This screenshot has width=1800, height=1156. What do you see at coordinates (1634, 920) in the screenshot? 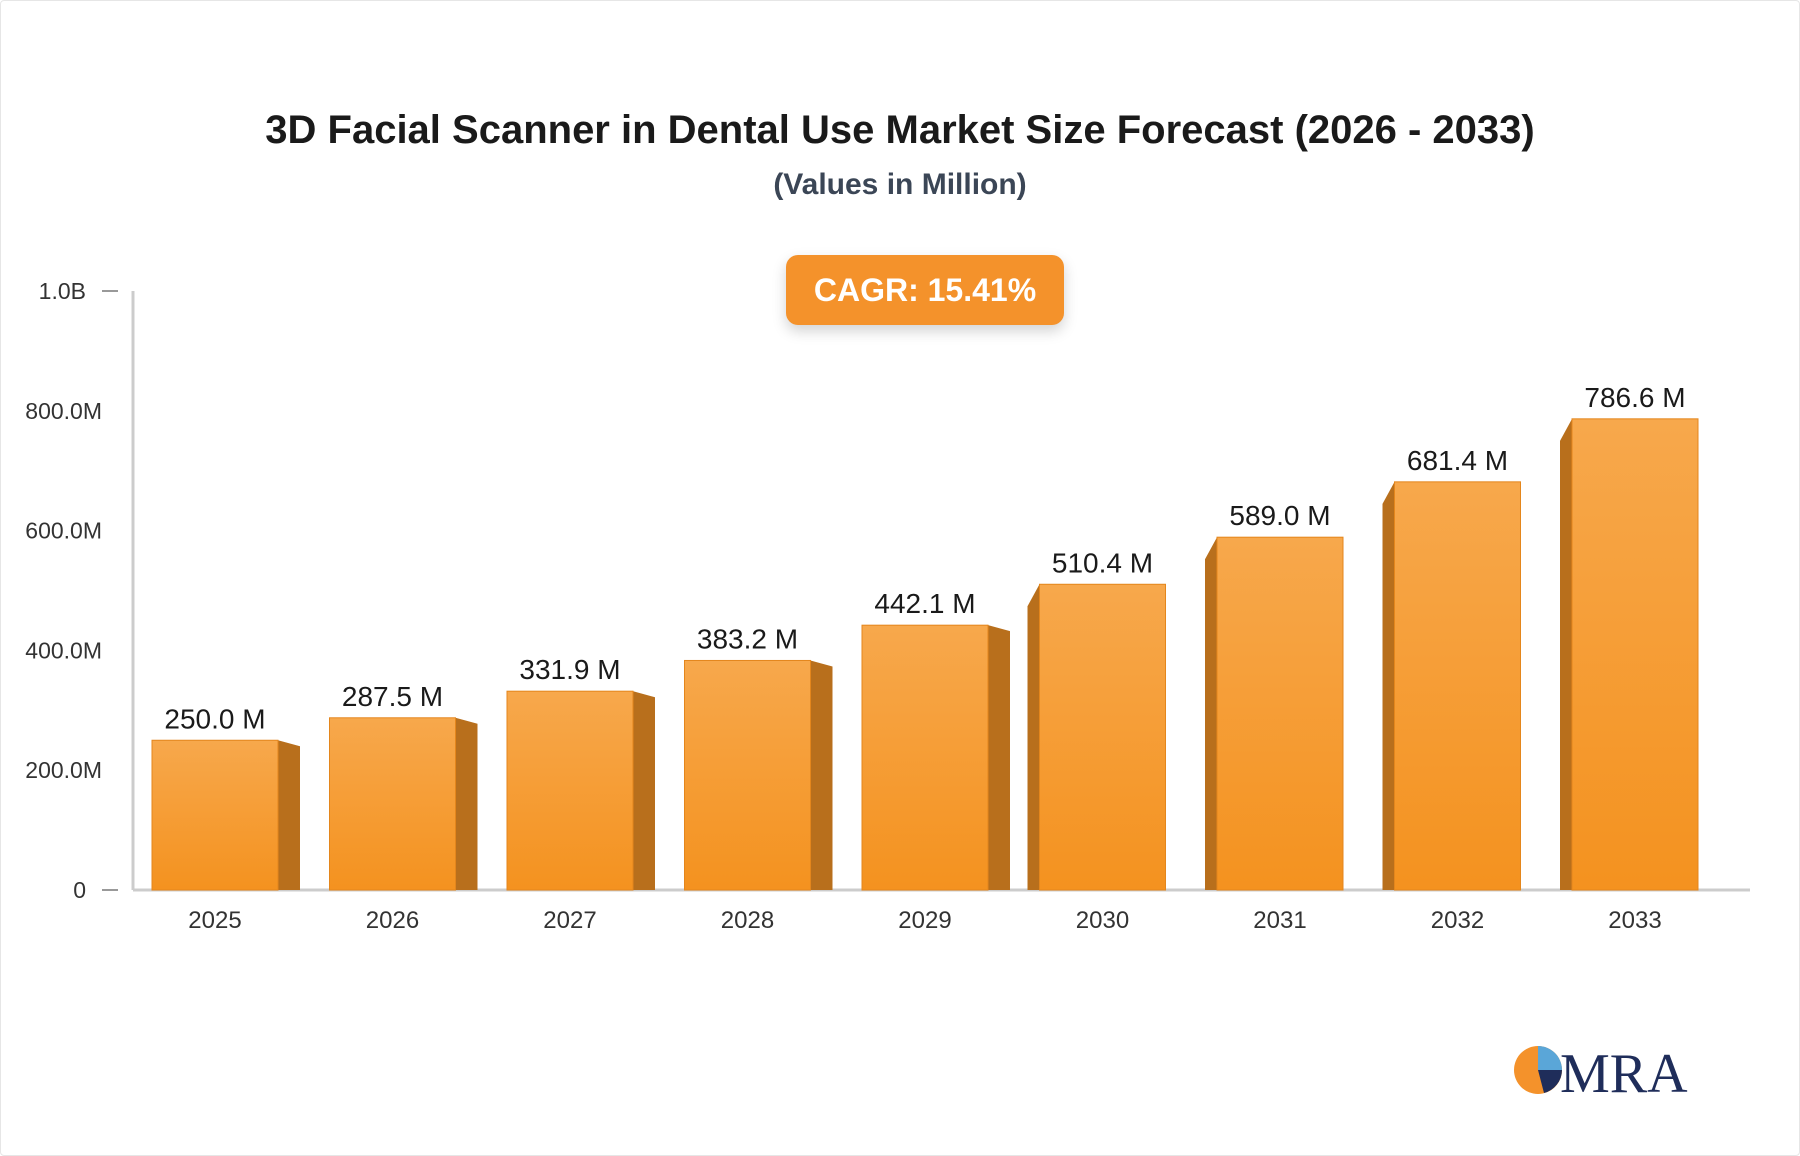
I see `x-tick-label: 2033` at bounding box center [1634, 920].